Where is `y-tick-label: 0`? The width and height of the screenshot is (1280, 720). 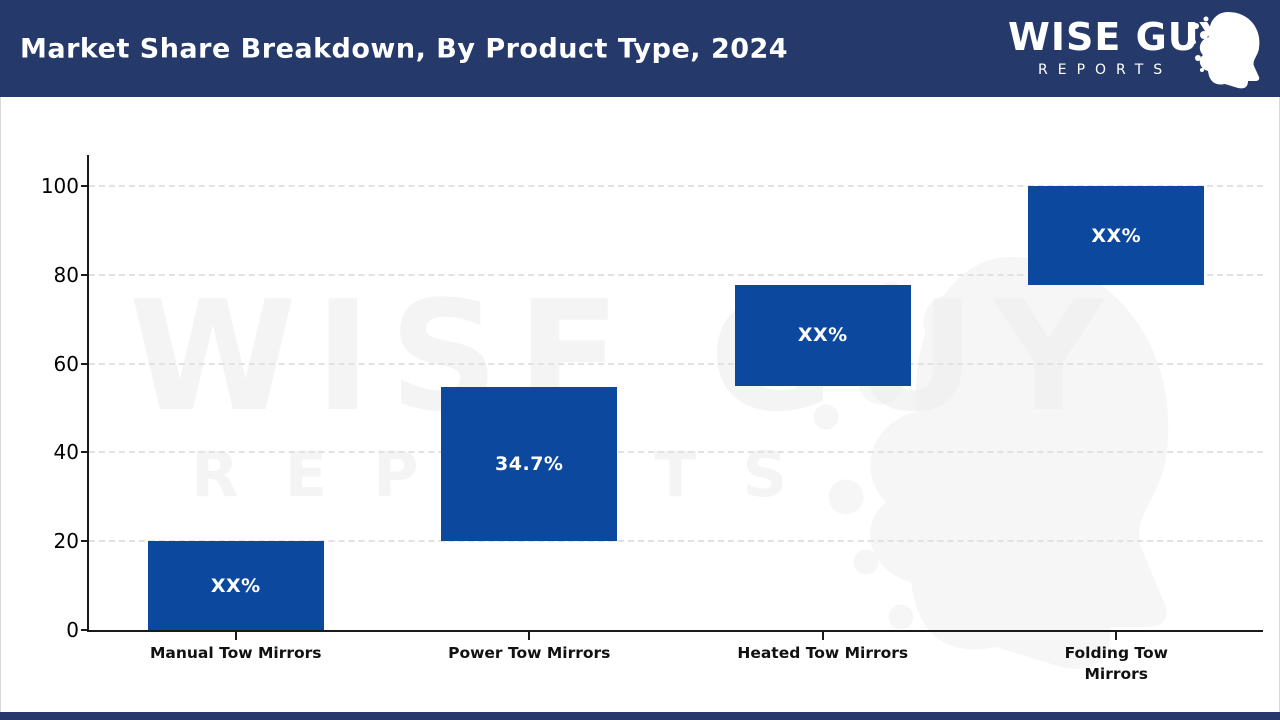
y-tick-label: 0 is located at coordinates (72, 630).